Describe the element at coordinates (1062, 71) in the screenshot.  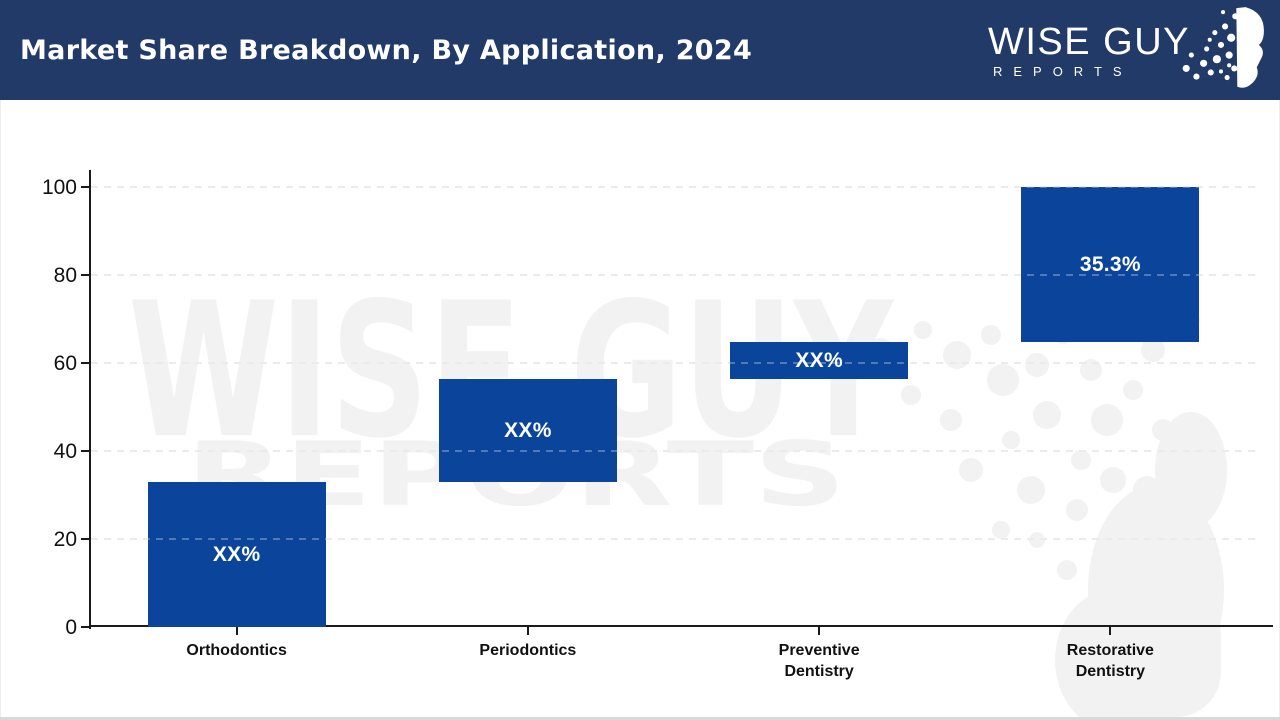
I see `logo-subtext: REPORTS` at that location.